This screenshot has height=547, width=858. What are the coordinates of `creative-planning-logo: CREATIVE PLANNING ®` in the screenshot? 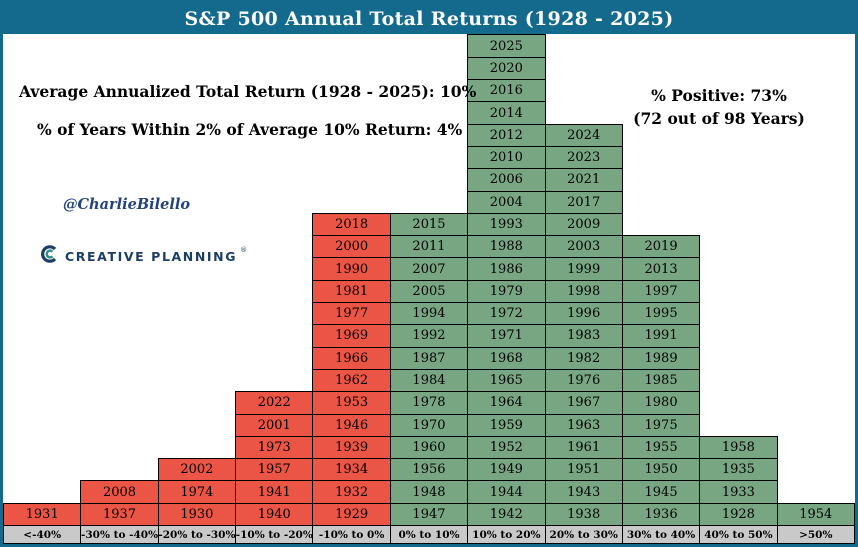 It's located at (143, 256).